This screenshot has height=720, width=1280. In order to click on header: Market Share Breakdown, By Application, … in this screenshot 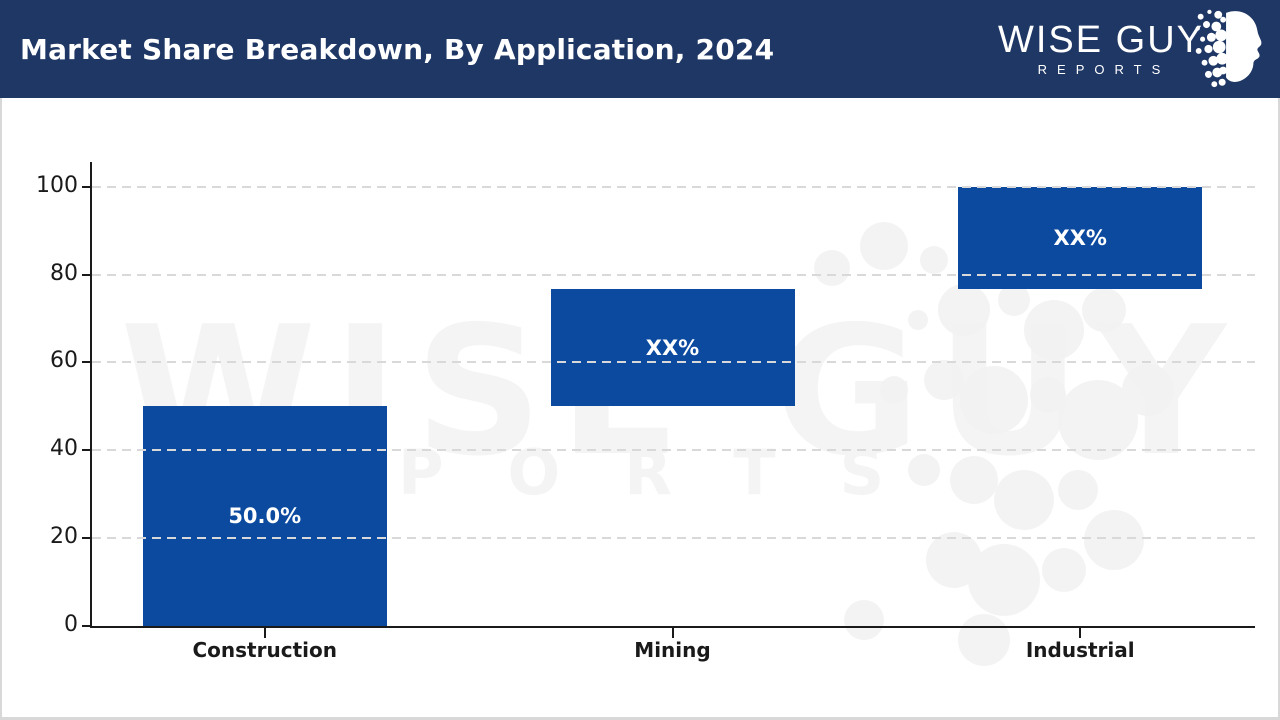, I will do `click(640, 49)`.